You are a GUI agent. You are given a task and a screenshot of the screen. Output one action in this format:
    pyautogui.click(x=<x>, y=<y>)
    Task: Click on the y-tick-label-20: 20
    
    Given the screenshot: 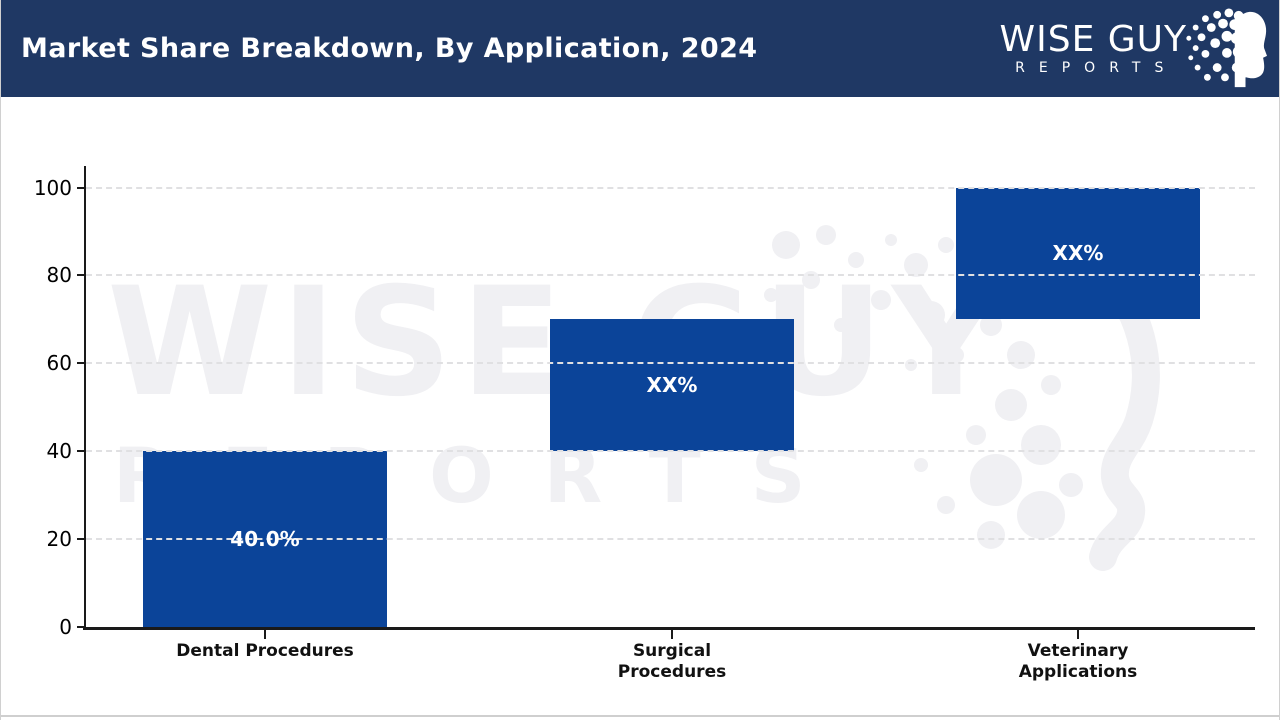 What is the action you would take?
    pyautogui.click(x=59, y=539)
    